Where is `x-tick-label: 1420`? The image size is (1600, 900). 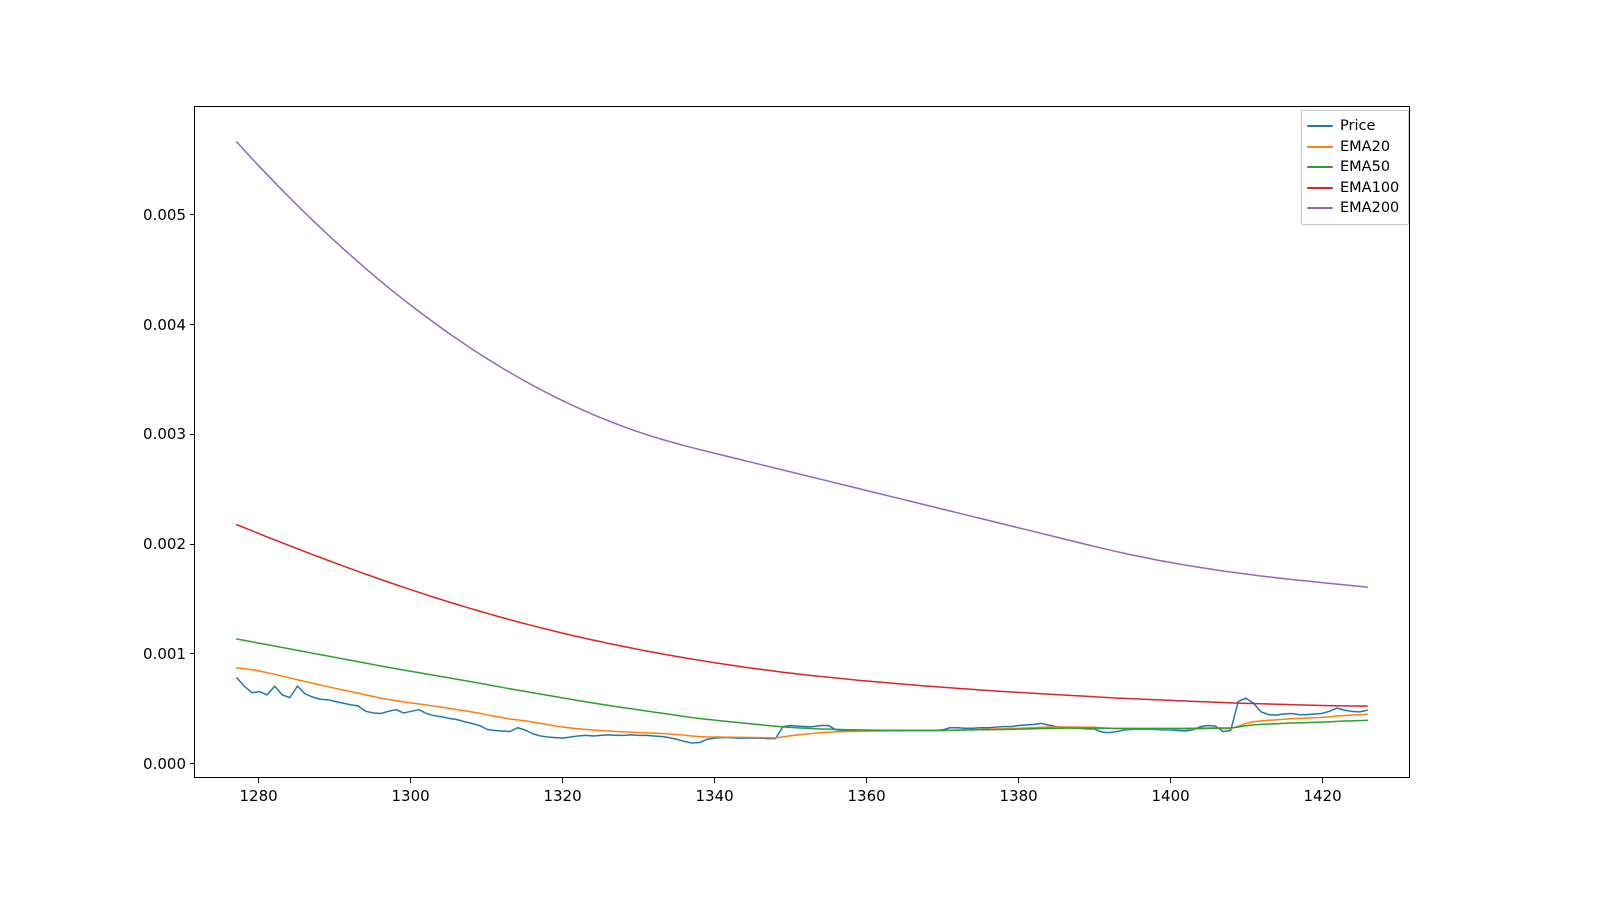
x-tick-label: 1420 is located at coordinates (1322, 796).